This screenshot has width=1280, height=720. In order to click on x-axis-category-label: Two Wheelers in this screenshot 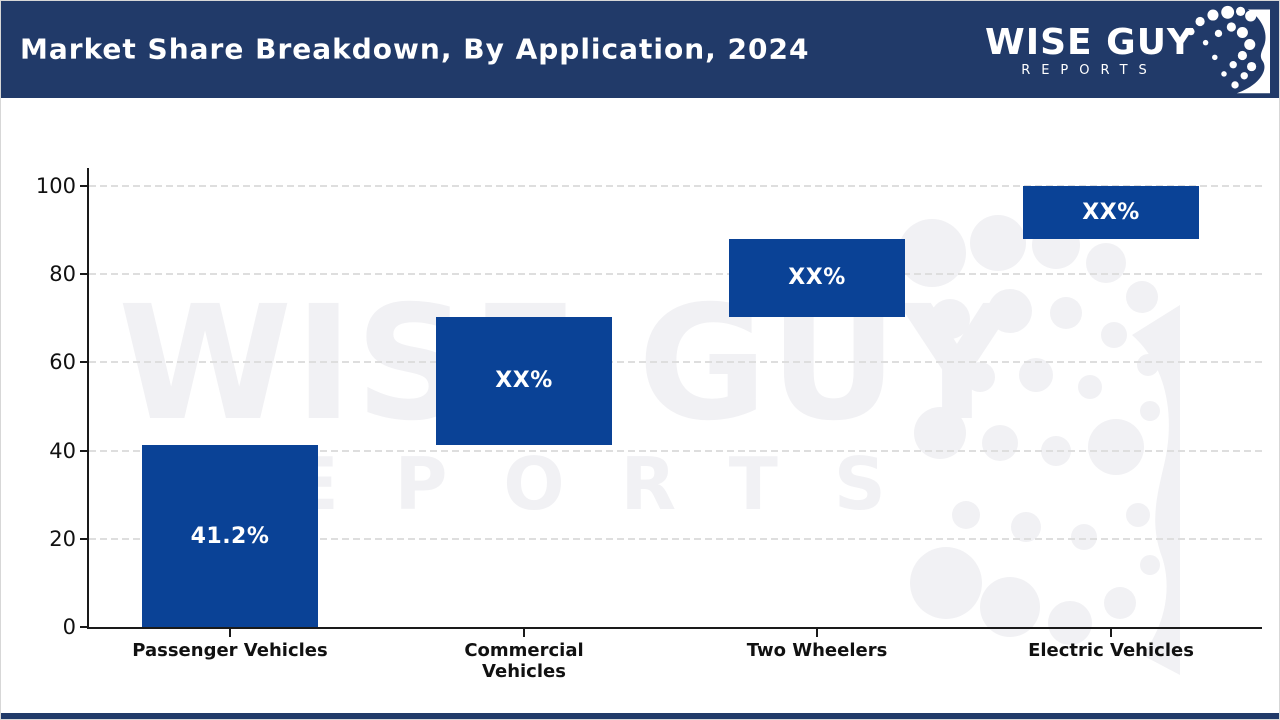, I will do `click(817, 650)`.